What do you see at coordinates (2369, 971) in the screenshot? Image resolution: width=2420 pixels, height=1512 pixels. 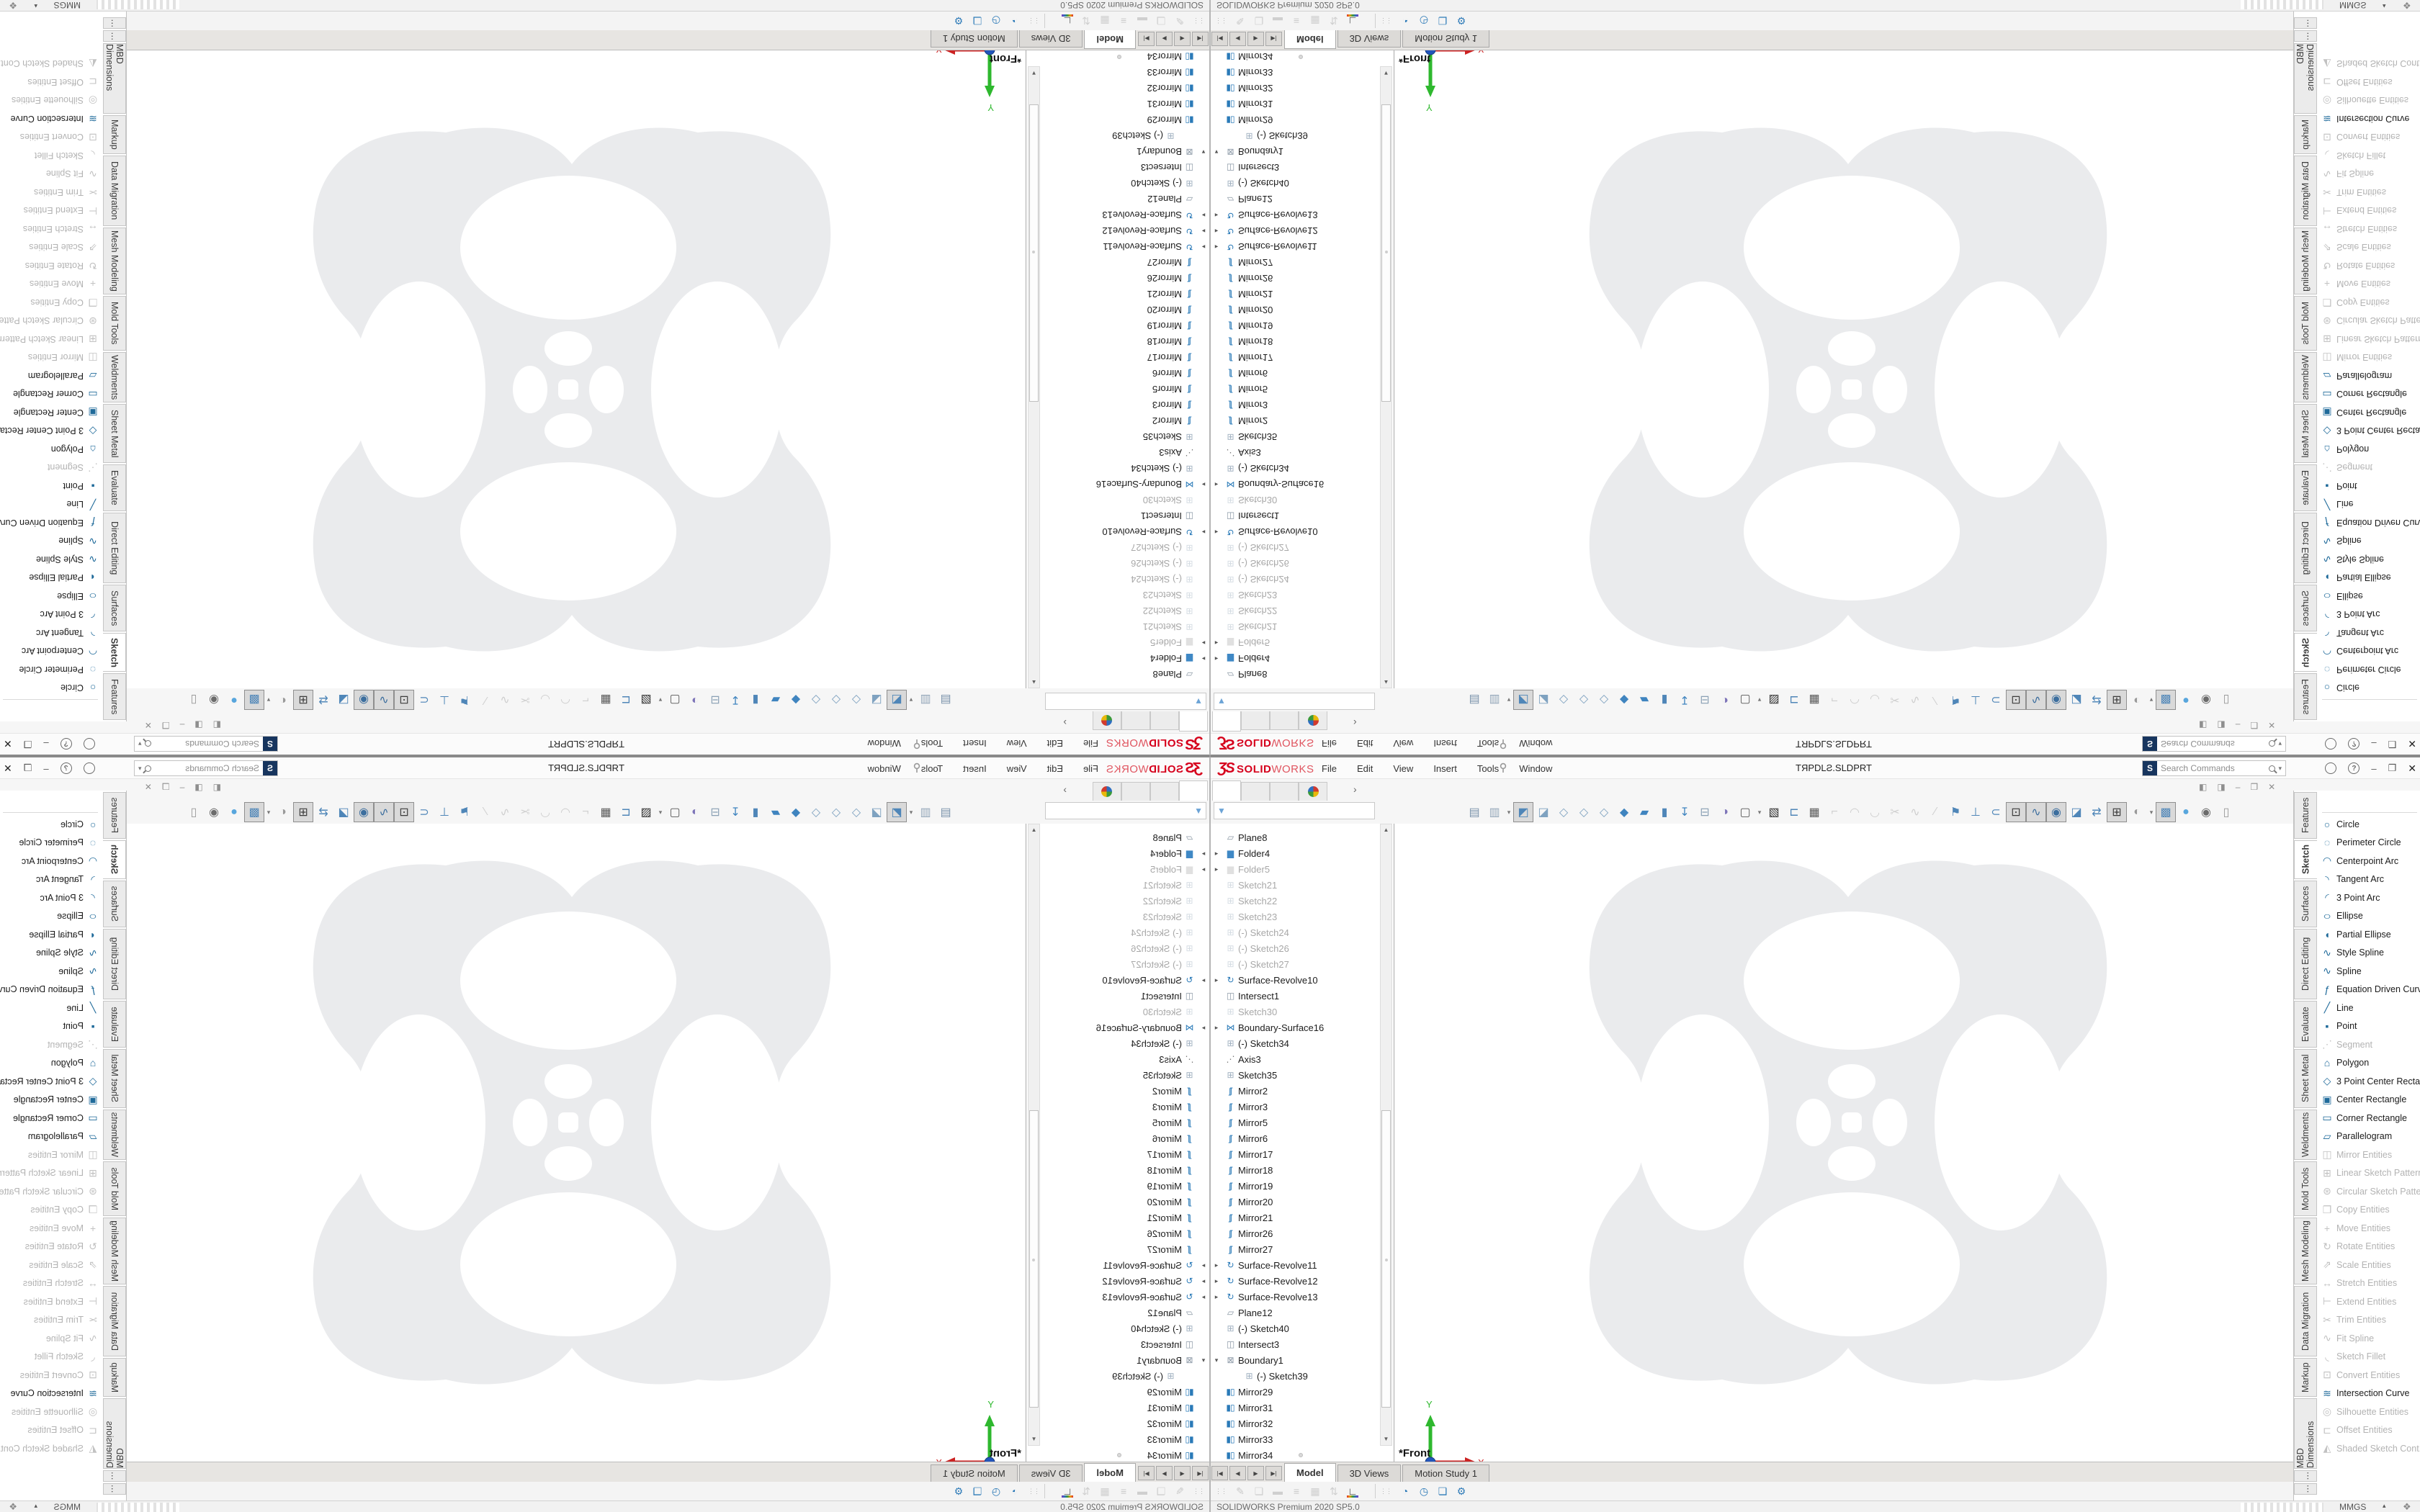 I see `tool-spline: ∿ Spline` at bounding box center [2369, 971].